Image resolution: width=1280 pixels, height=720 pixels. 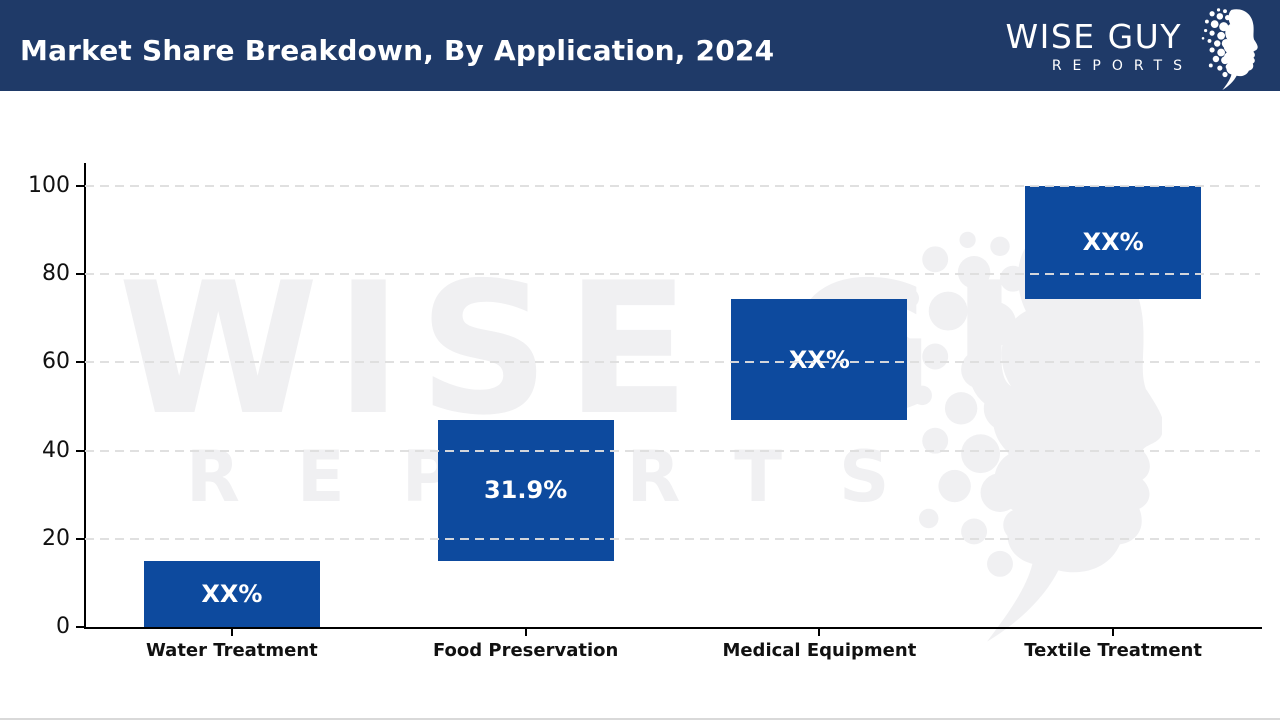 I want to click on x-category-label-water-treatment: Water Treatment, so click(x=231, y=650).